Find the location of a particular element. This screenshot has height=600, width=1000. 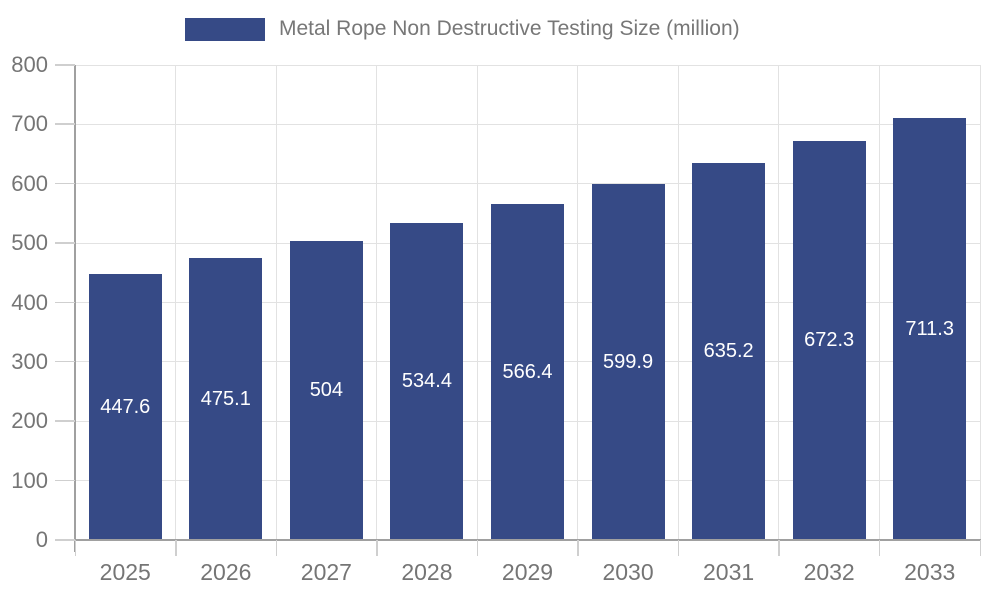

bar-value-label: 475.1 is located at coordinates (225, 398).